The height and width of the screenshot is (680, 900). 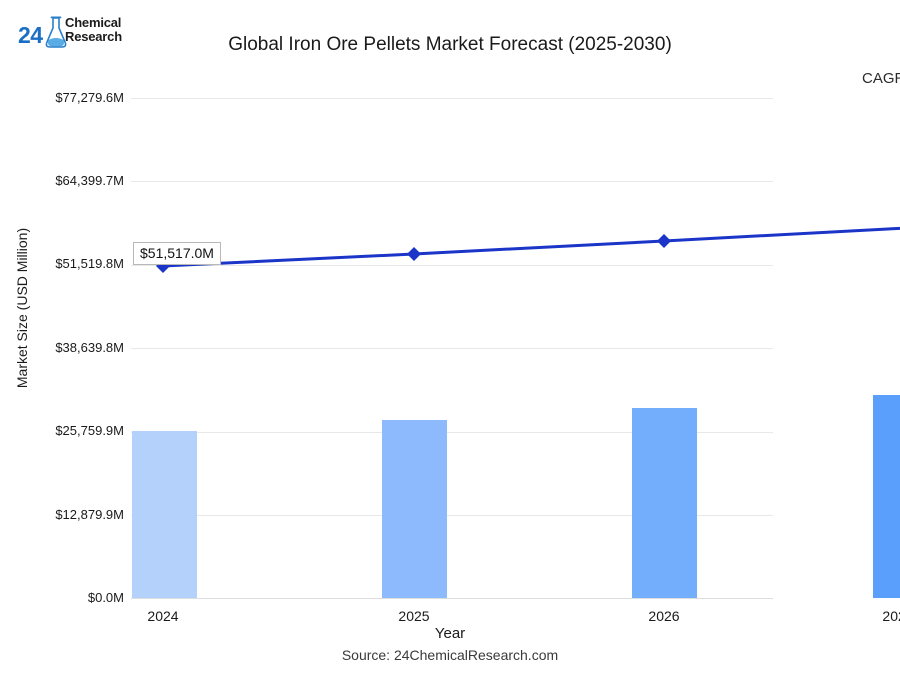 What do you see at coordinates (93, 36) in the screenshot?
I see `brand-word-research: Research` at bounding box center [93, 36].